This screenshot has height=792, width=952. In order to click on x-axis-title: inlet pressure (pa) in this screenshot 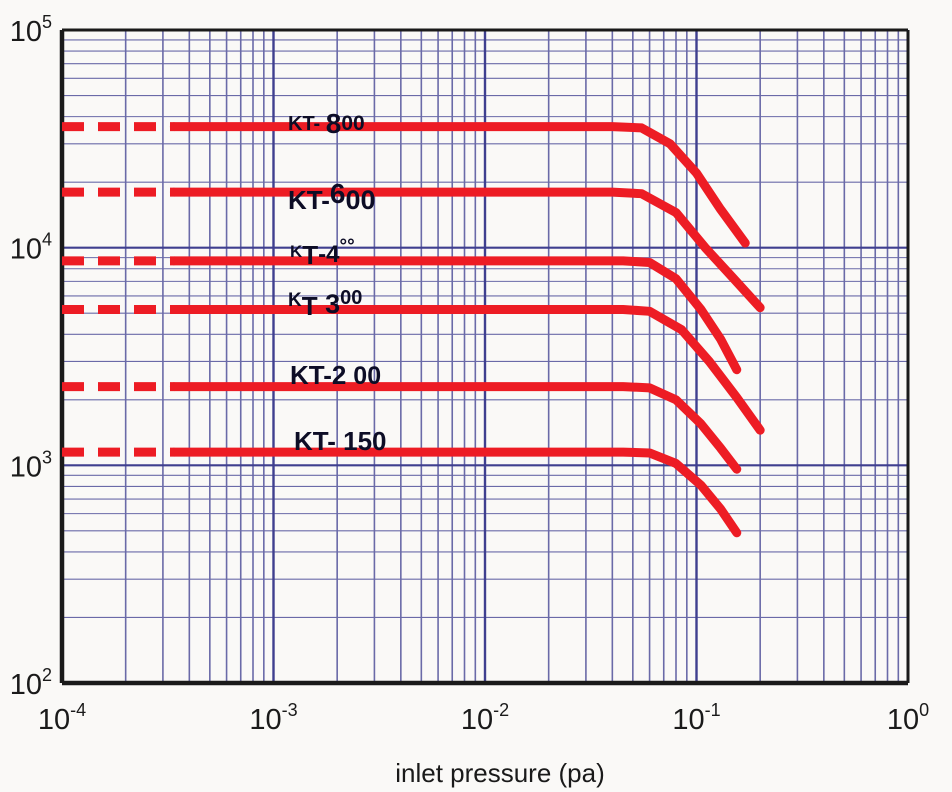, I will do `click(500, 773)`.